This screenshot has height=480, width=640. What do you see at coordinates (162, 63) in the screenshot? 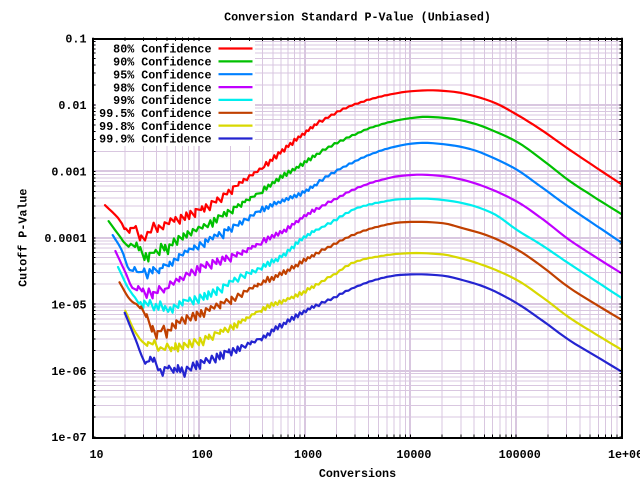
I see `svg-text: 90% Confidence` at bounding box center [162, 63].